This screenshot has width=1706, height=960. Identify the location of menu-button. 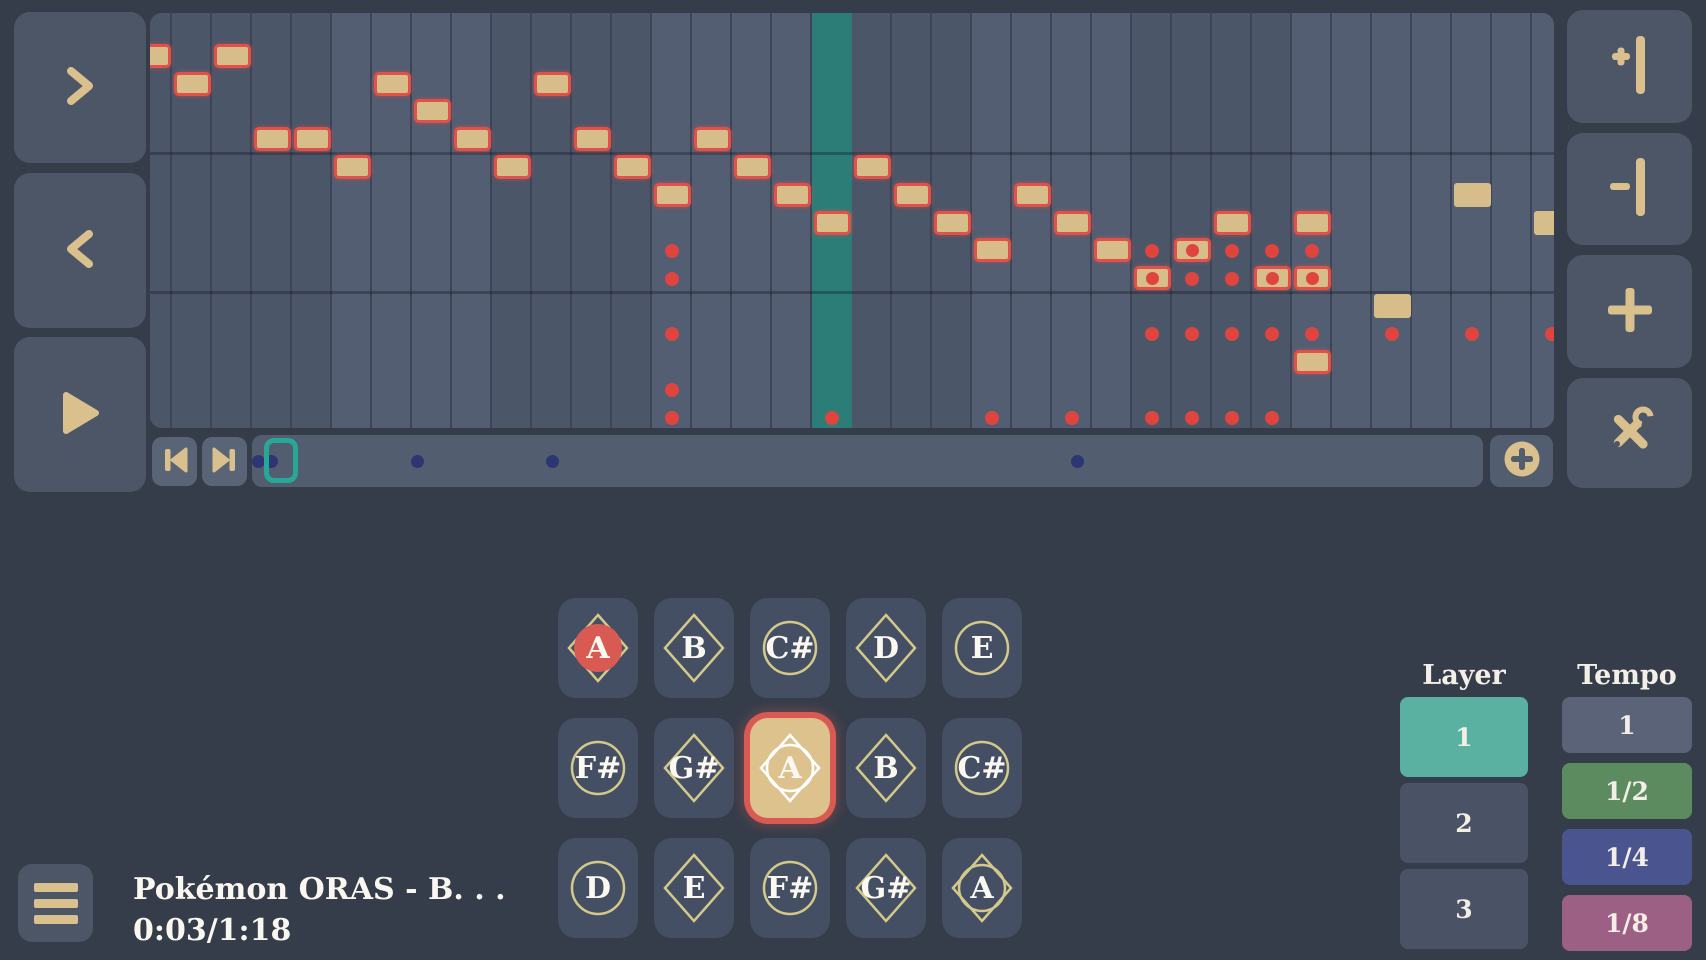
(55, 903).